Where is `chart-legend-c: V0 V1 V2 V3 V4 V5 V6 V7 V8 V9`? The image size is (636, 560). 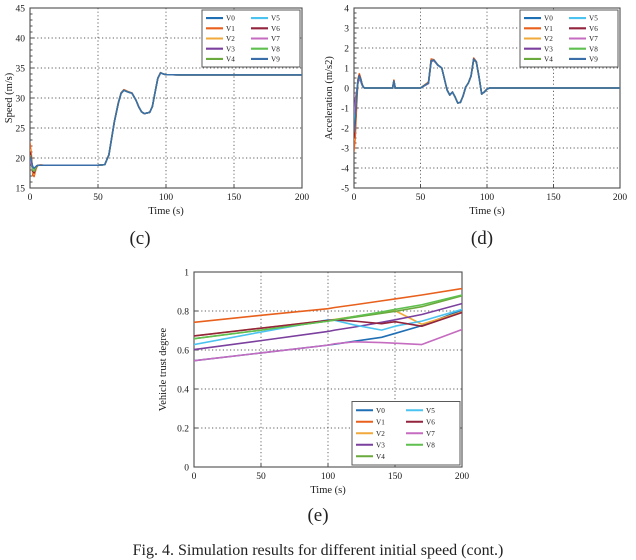
chart-legend-c: V0 V1 V2 V3 V4 V5 V6 V7 V8 V9 is located at coordinates (251, 38).